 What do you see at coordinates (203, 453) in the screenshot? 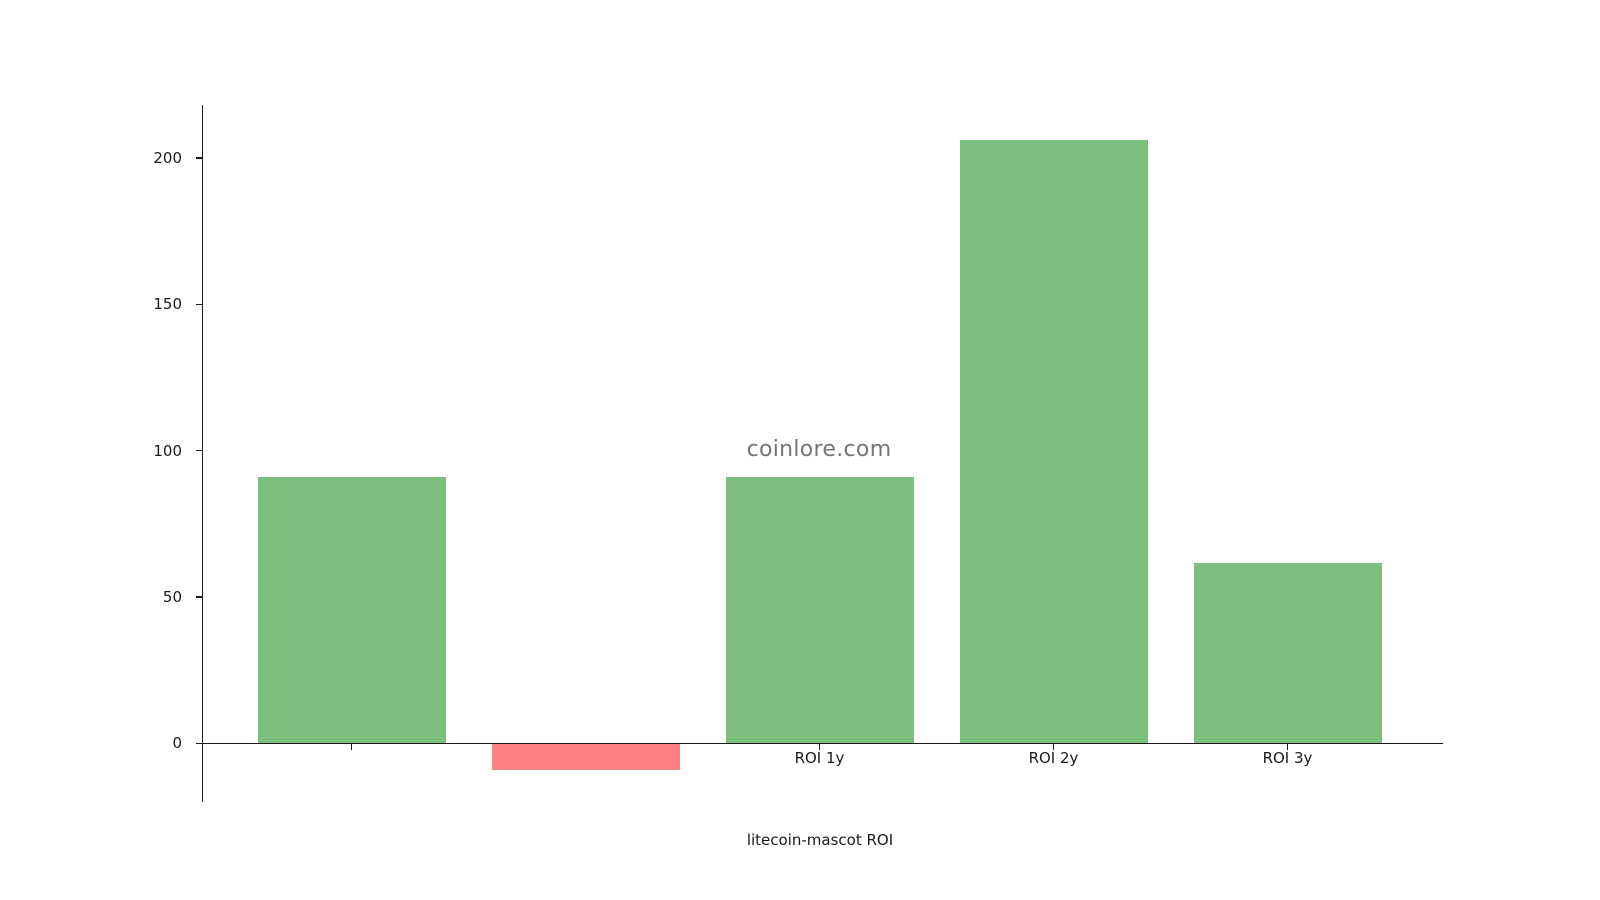
I see `y-axis-line` at bounding box center [203, 453].